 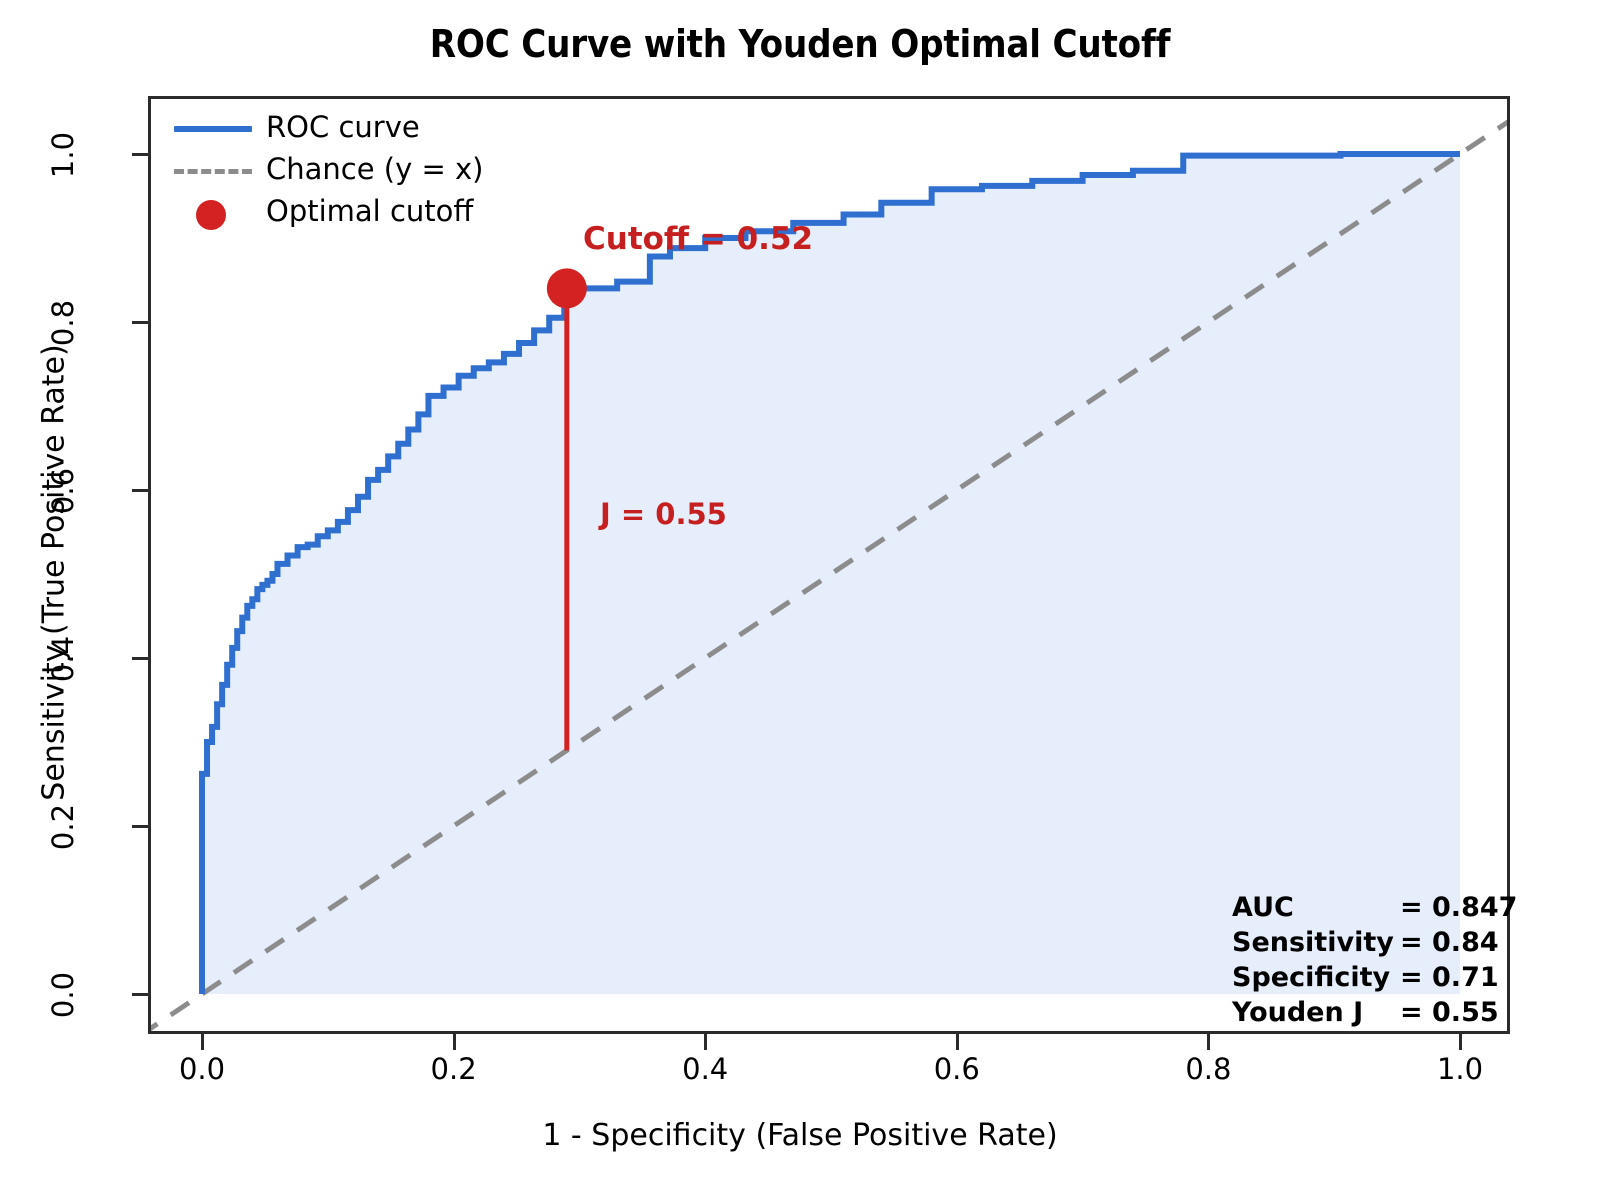 I want to click on stats-row: Sensitivity = 0.84, so click(x=1374, y=942).